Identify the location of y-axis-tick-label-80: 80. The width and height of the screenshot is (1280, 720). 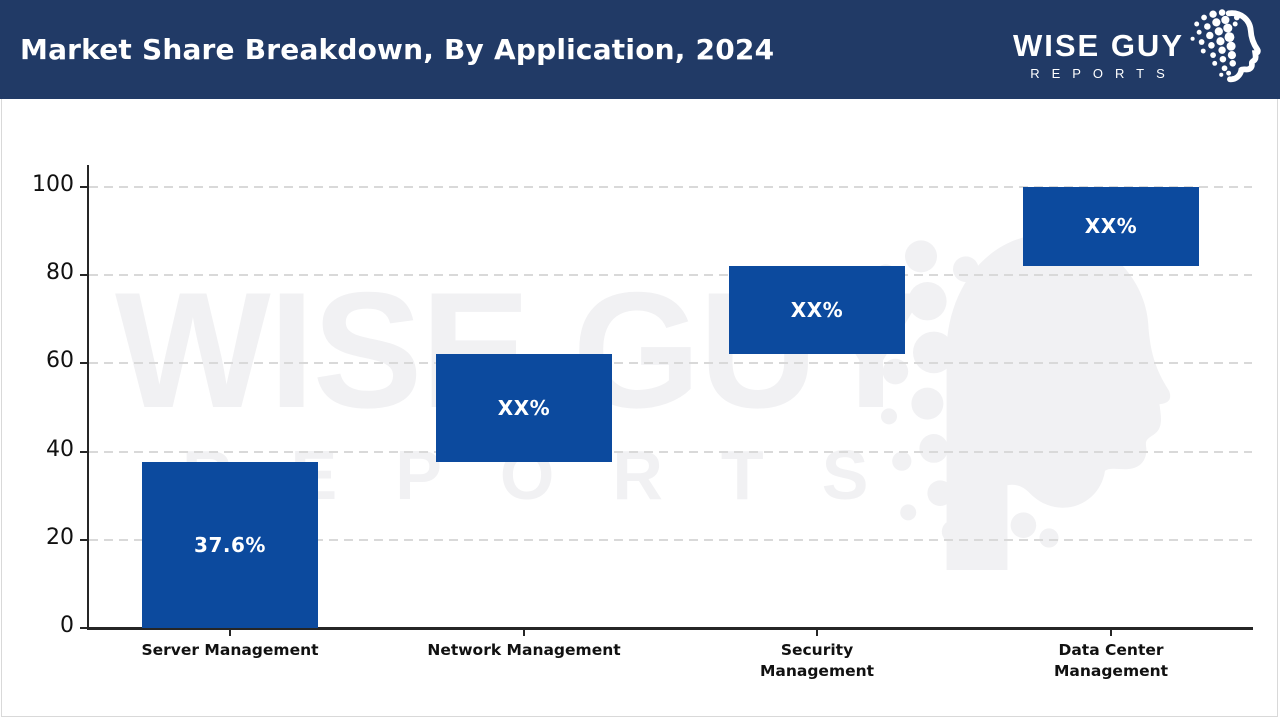
(60, 273).